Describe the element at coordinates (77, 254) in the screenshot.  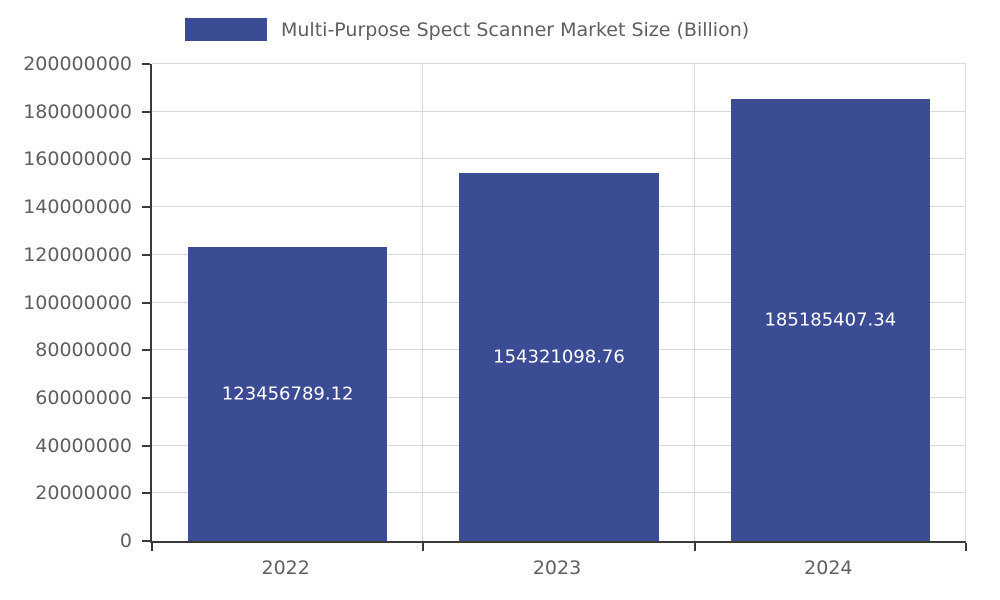
I see `y-tick-label: 120000000` at that location.